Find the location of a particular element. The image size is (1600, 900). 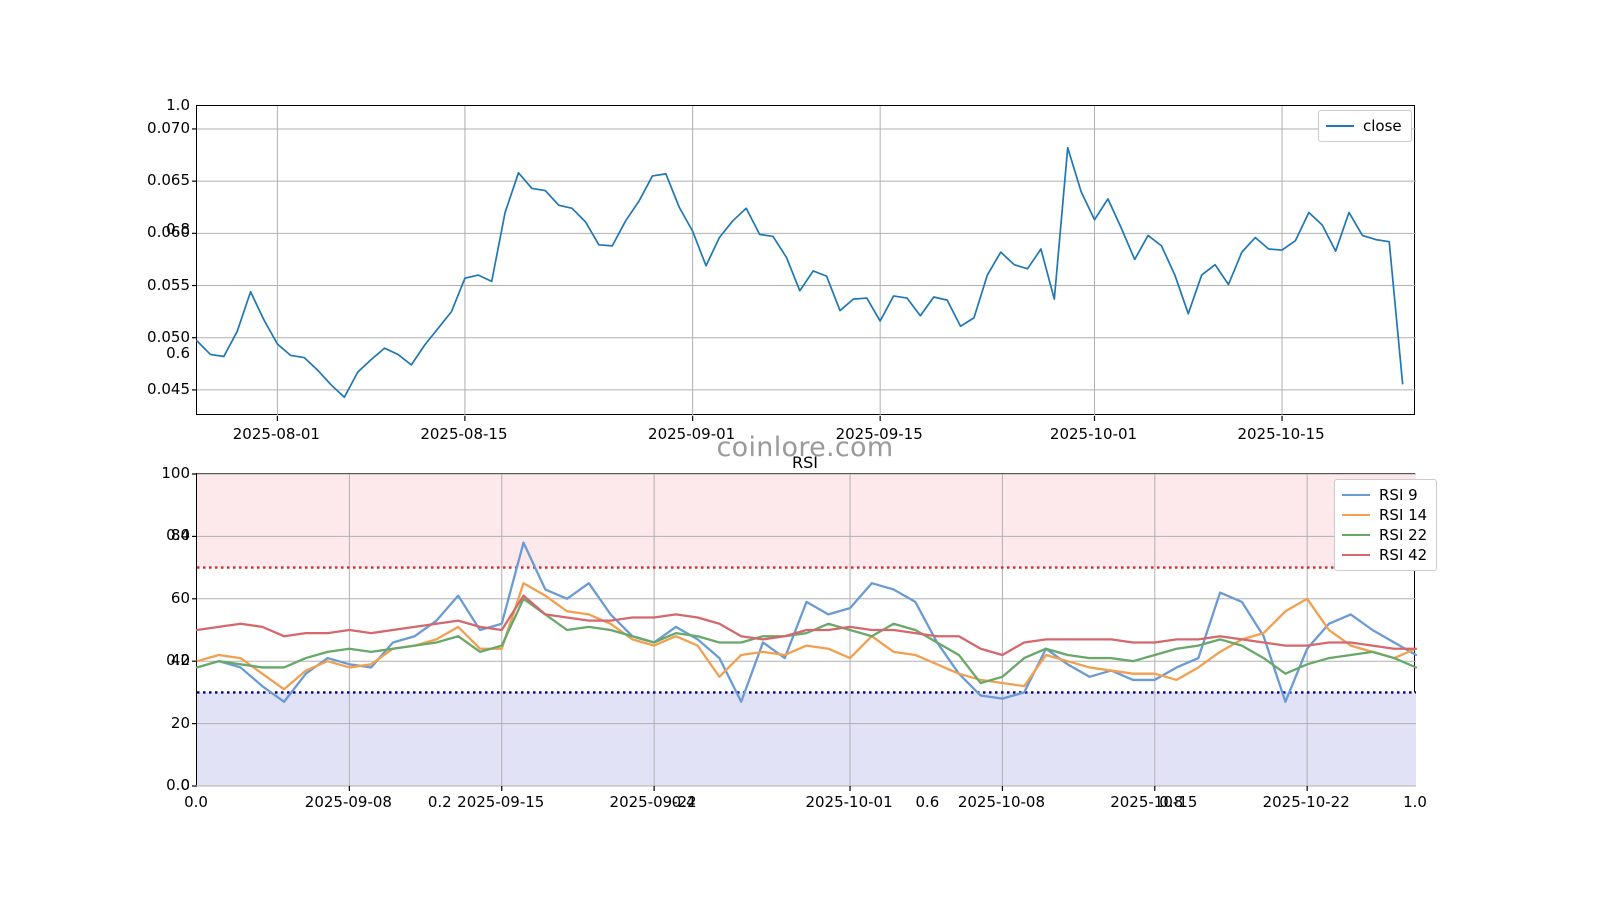

rsi-x-tick-secondary: 0.0 is located at coordinates (196, 802).